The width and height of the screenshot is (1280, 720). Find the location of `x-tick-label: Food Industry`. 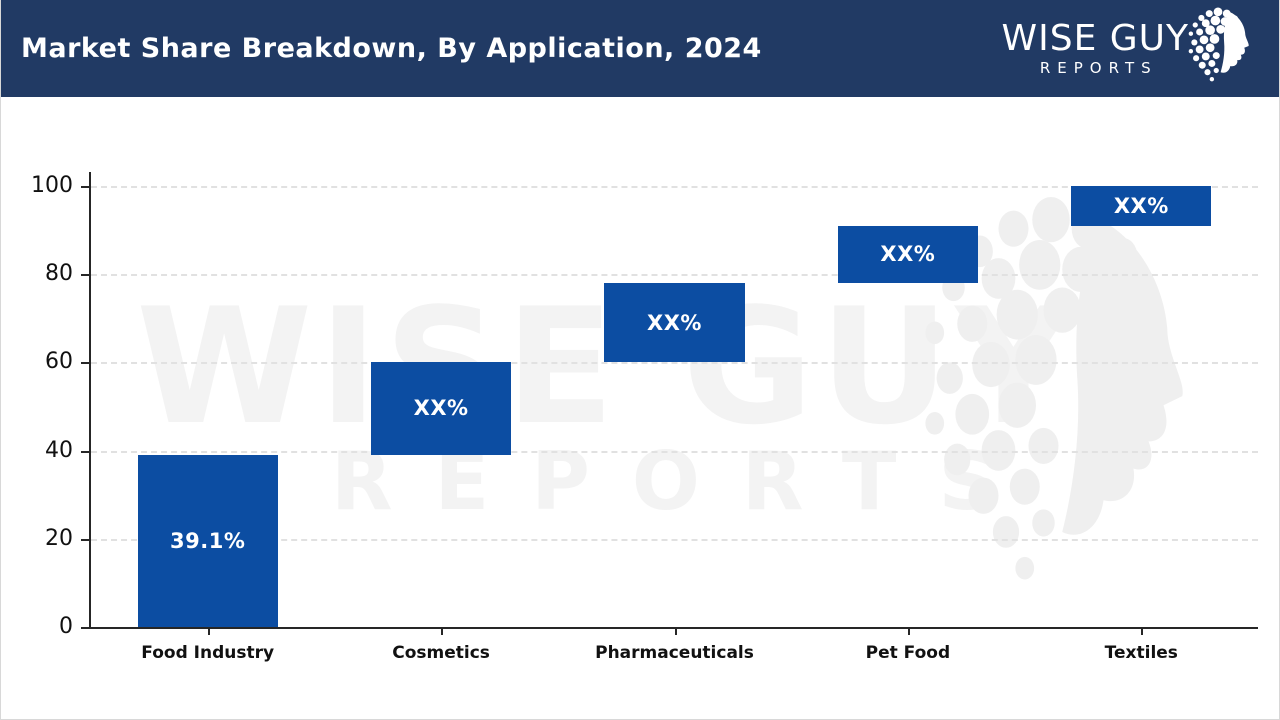

x-tick-label: Food Industry is located at coordinates (208, 653).